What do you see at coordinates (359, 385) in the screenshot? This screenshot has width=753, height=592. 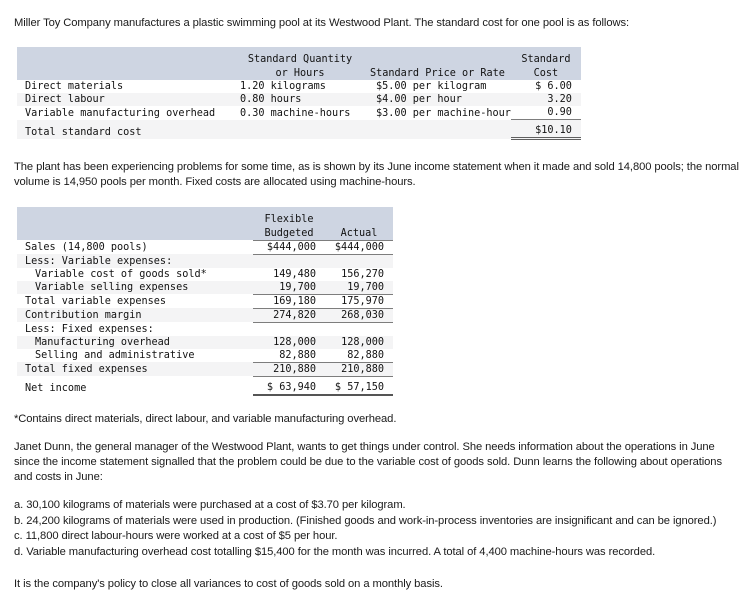 I see `row-actual: $ 57,150` at bounding box center [359, 385].